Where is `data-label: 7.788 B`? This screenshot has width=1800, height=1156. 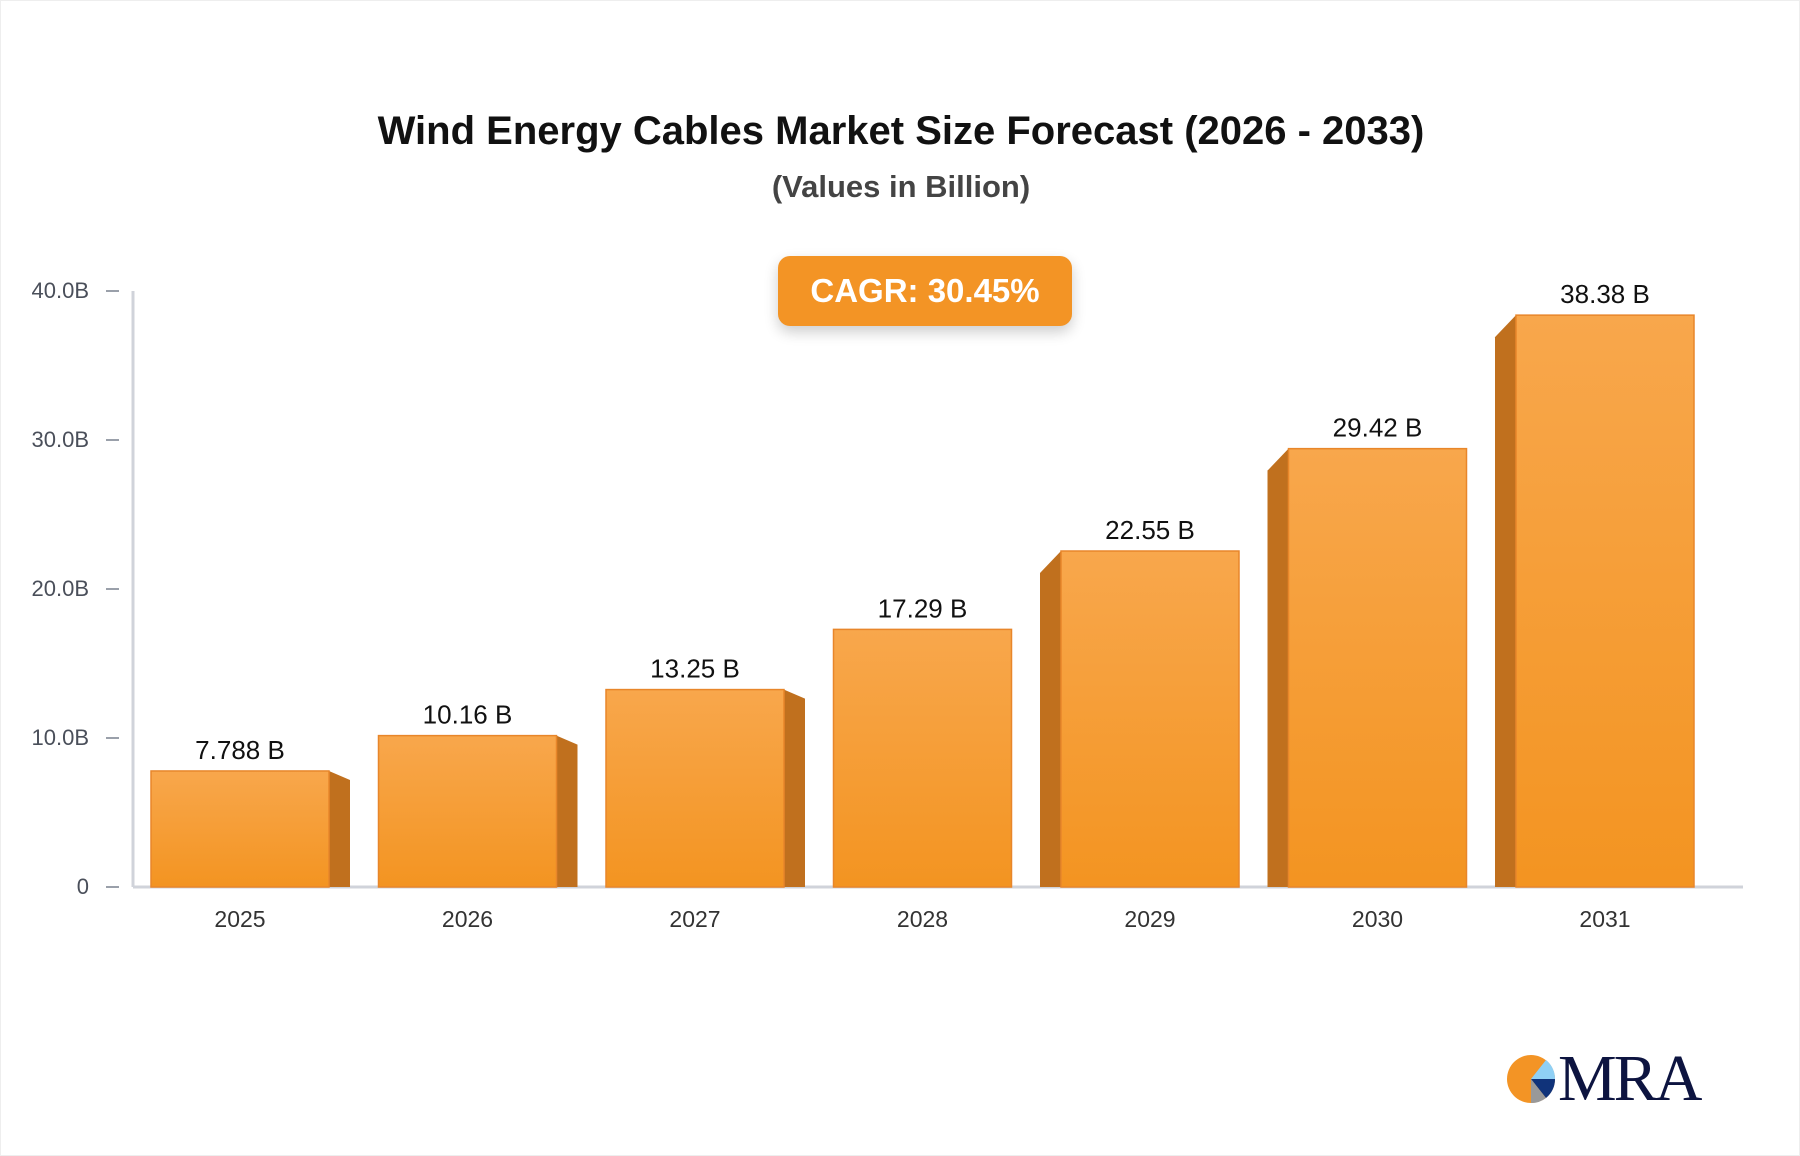 data-label: 7.788 B is located at coordinates (240, 750).